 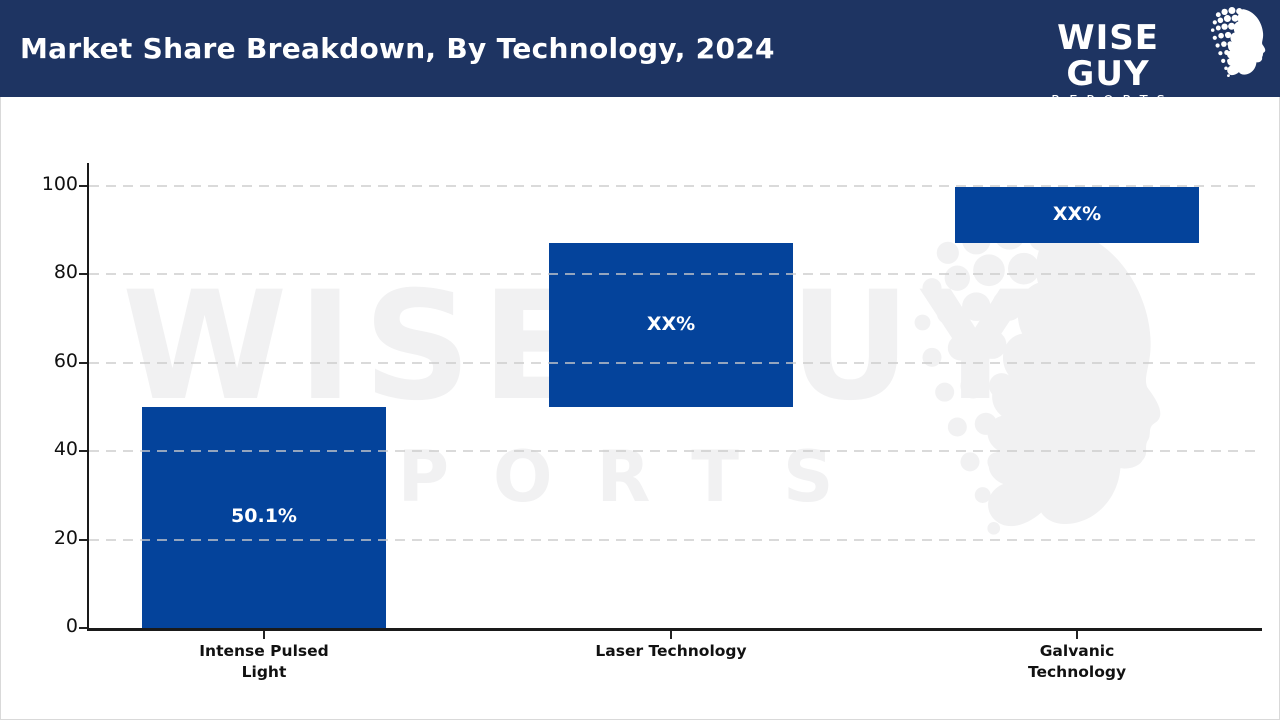 I want to click on ytick-label-0: 0, so click(x=71, y=626).